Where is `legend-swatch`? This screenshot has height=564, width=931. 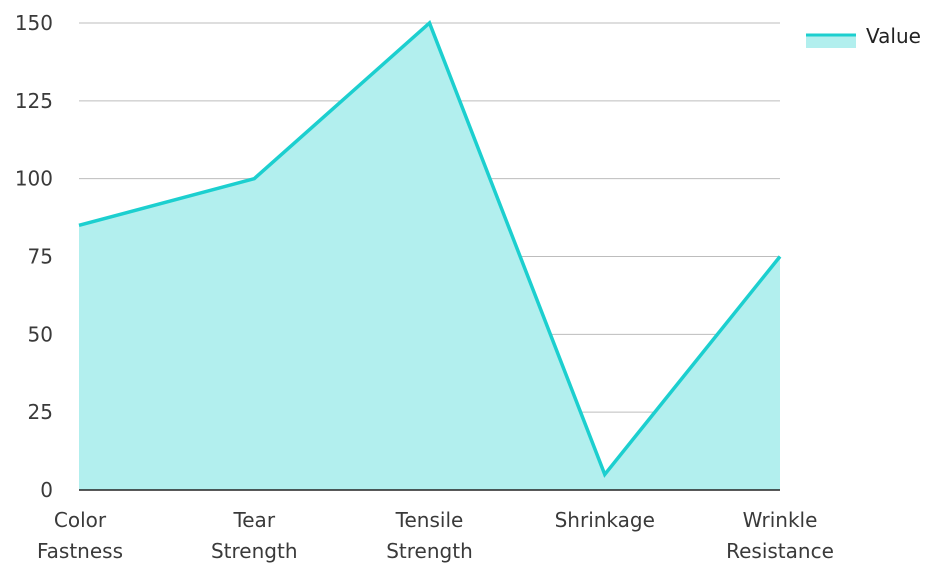 legend-swatch is located at coordinates (831, 41).